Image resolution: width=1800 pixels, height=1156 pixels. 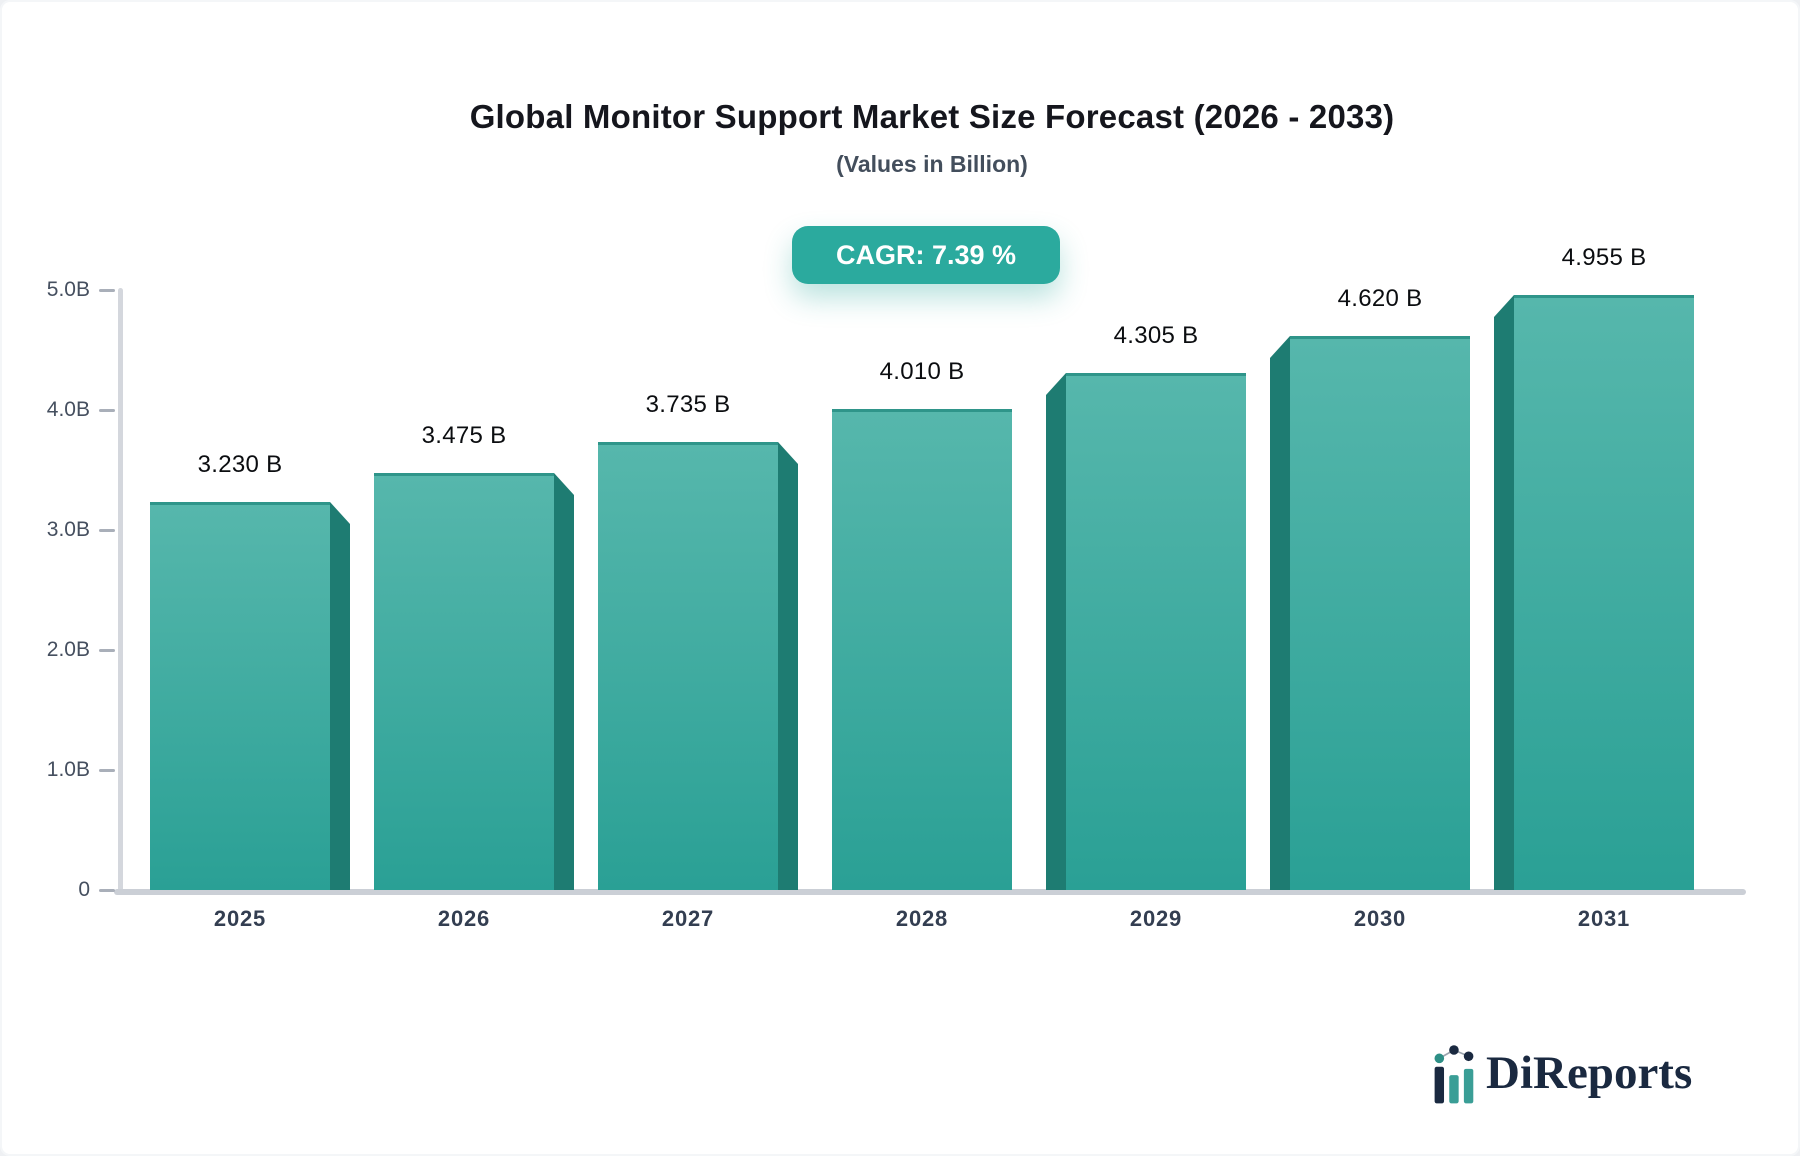 What do you see at coordinates (922, 371) in the screenshot?
I see `bar-value-label-2028: 4.010 B` at bounding box center [922, 371].